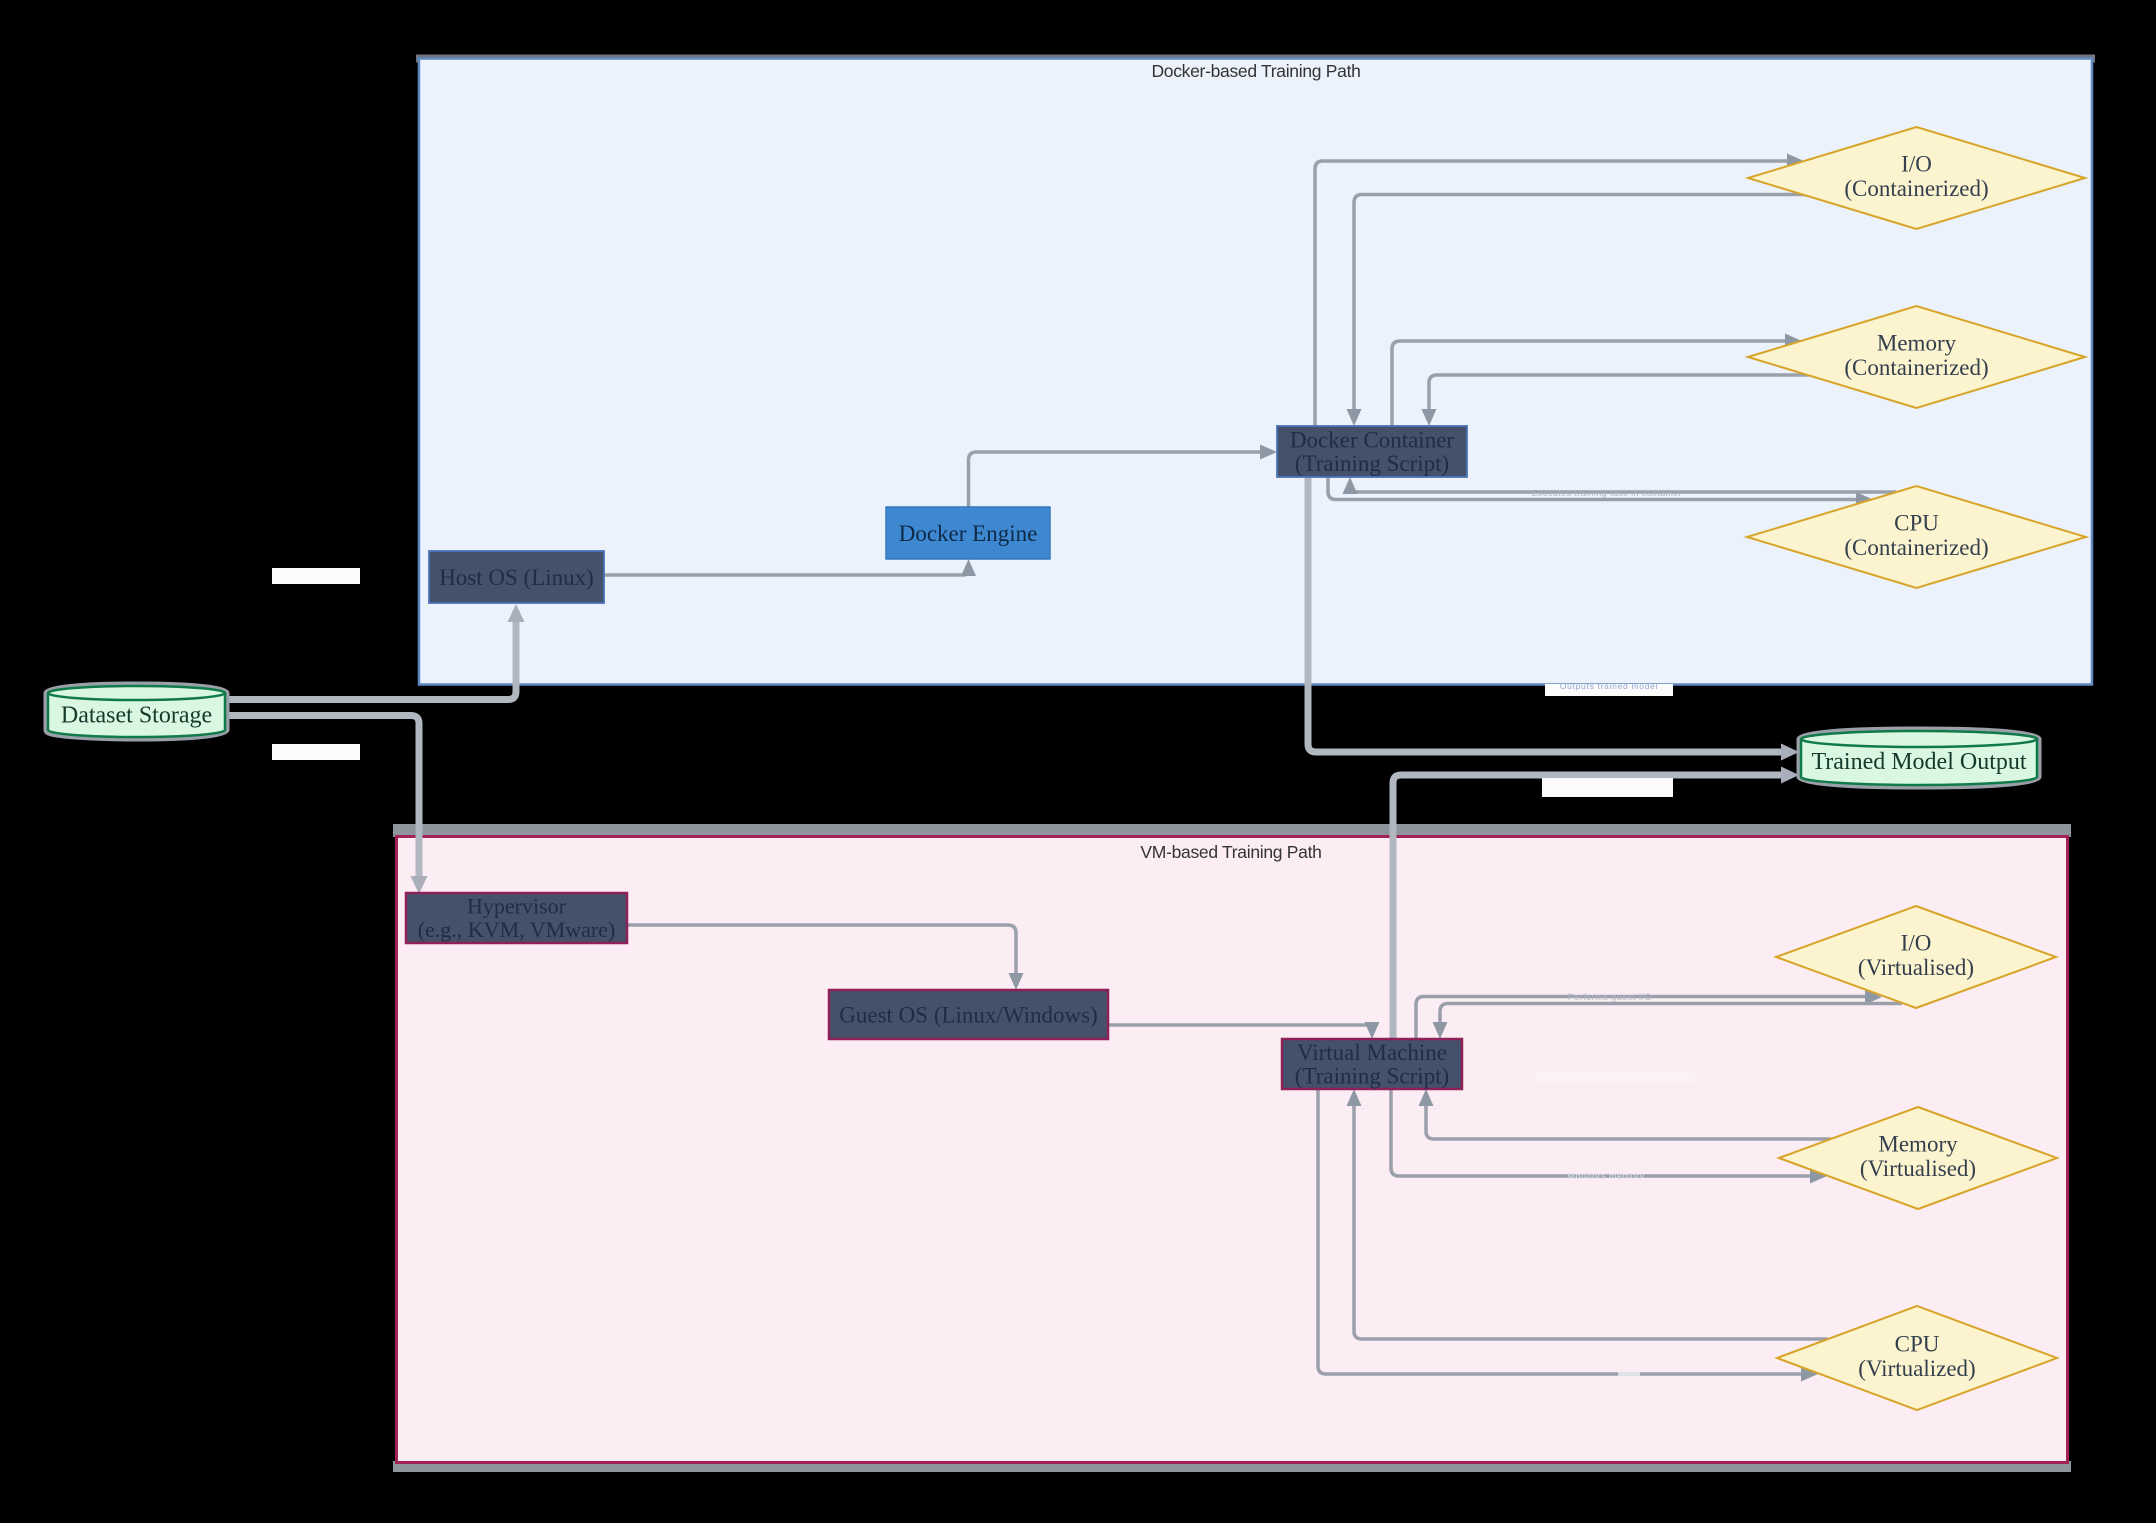  I want to click on svg-text: Docker Container, so click(1372, 440).